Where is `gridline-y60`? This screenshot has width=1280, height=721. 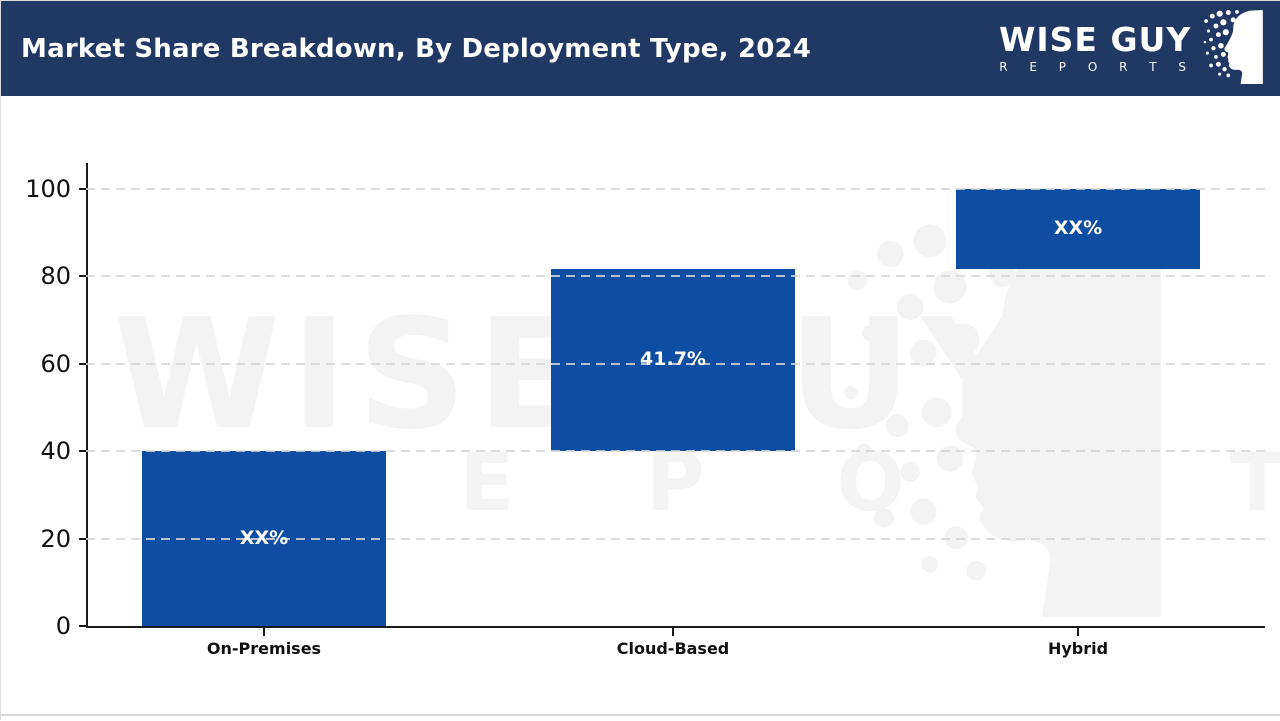 gridline-y60 is located at coordinates (675, 363).